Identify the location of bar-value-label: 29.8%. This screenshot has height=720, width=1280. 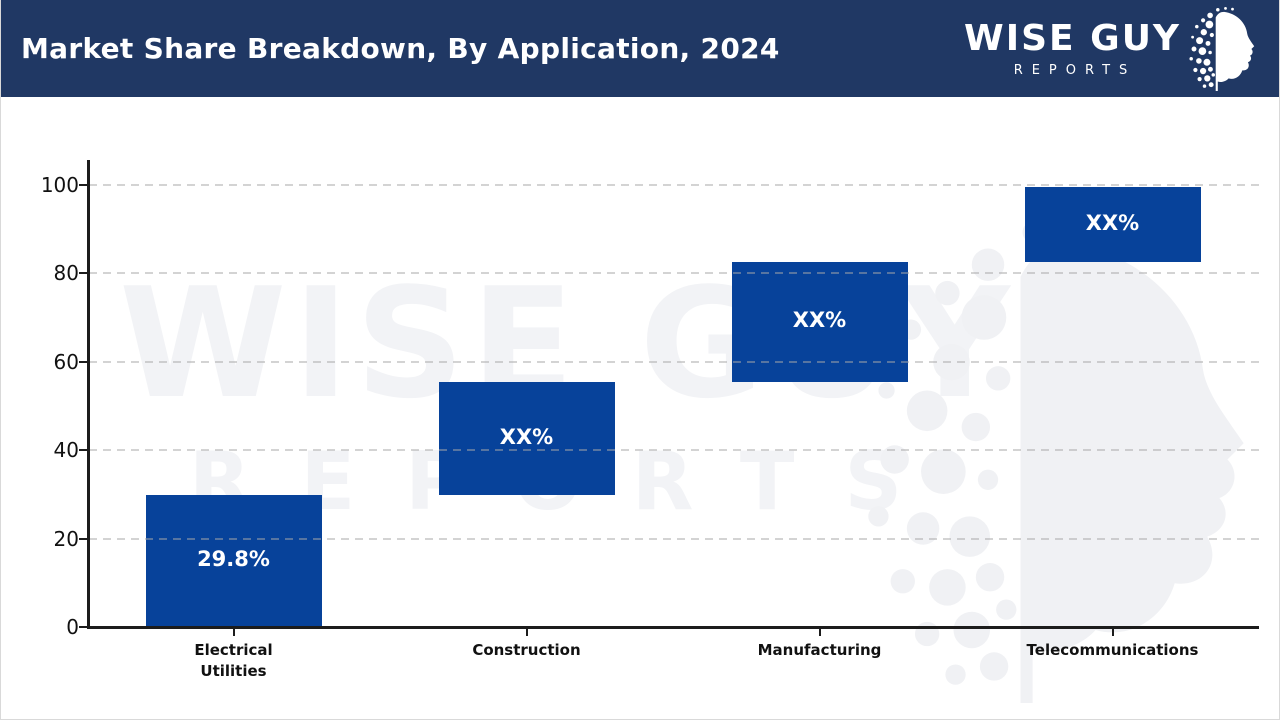
(233, 559).